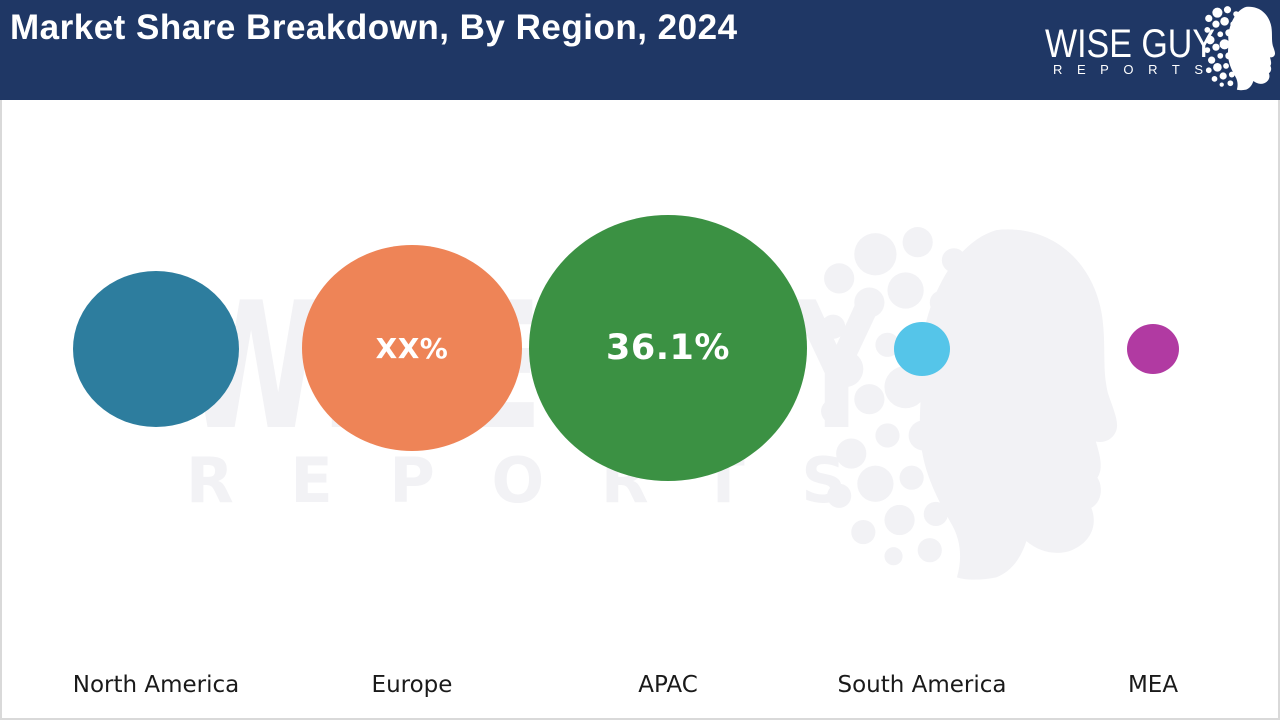 The width and height of the screenshot is (1280, 720). Describe the element at coordinates (1130, 44) in the screenshot. I see `logo-text-line1: WISE GUY` at that location.